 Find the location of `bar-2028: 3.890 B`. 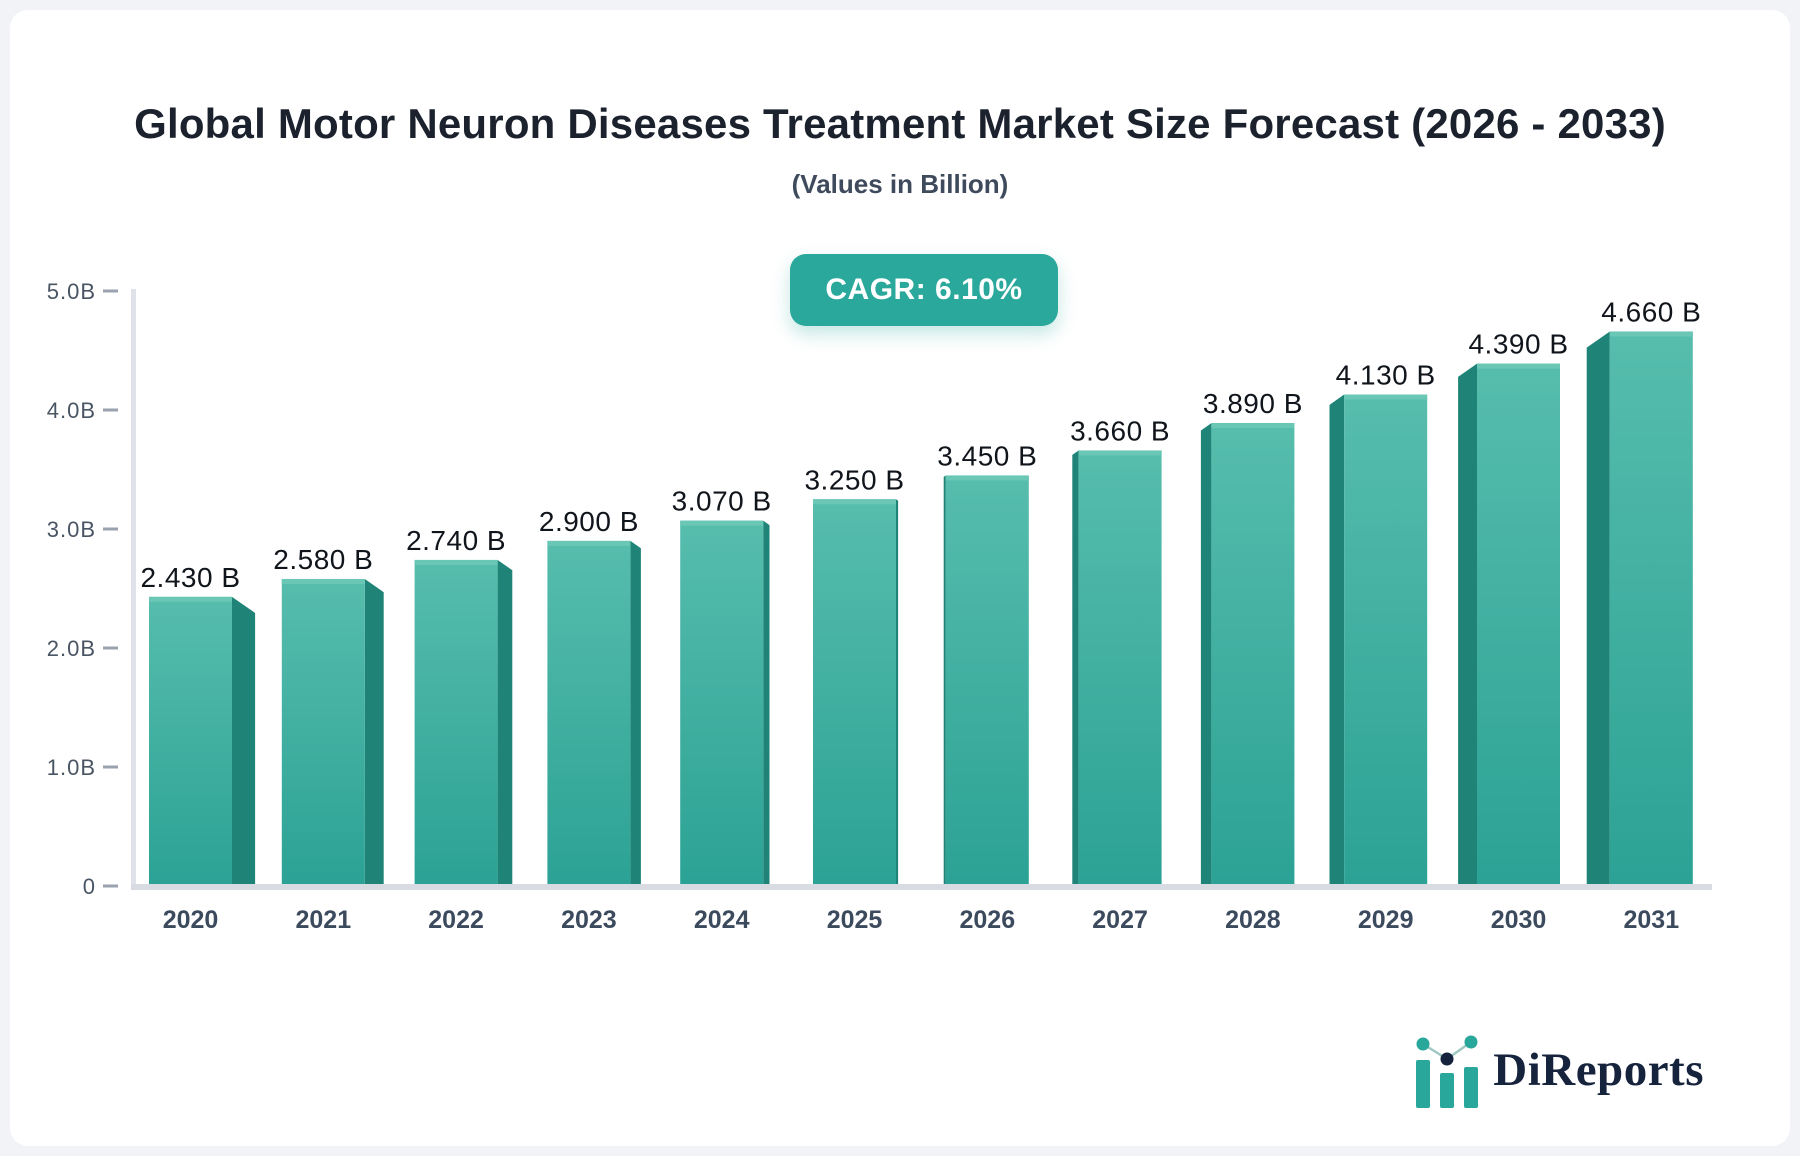

bar-2028: 3.890 B is located at coordinates (1251, 637).